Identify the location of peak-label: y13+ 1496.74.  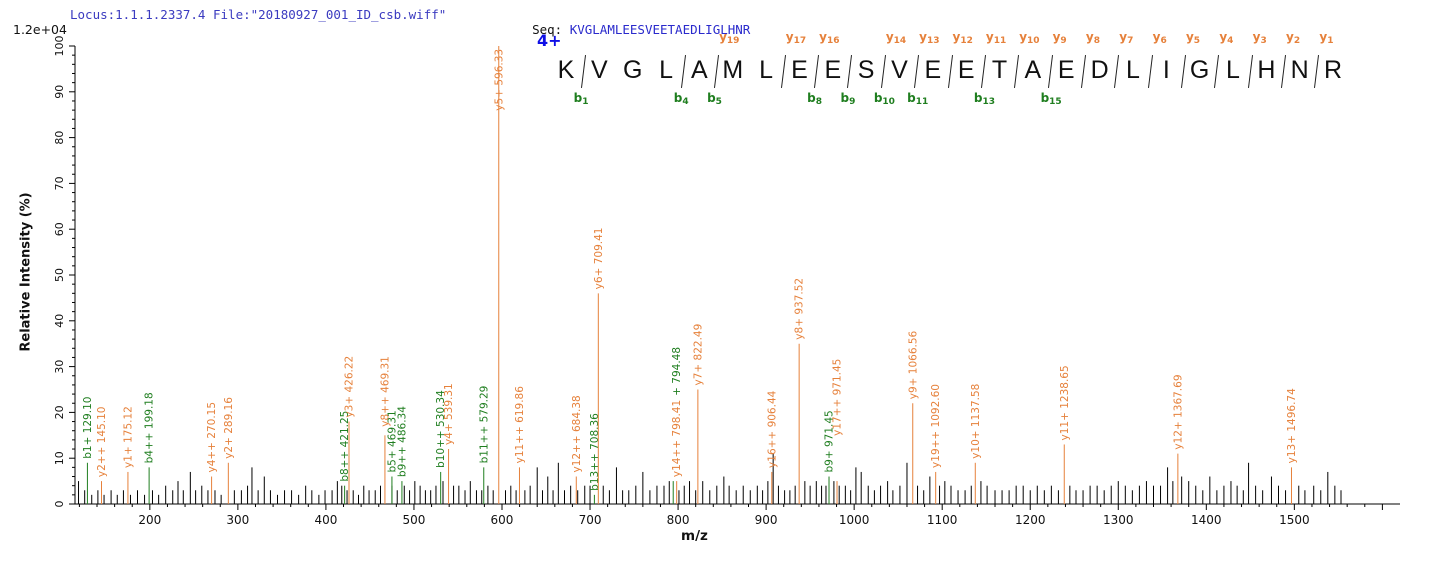
(1292, 425).